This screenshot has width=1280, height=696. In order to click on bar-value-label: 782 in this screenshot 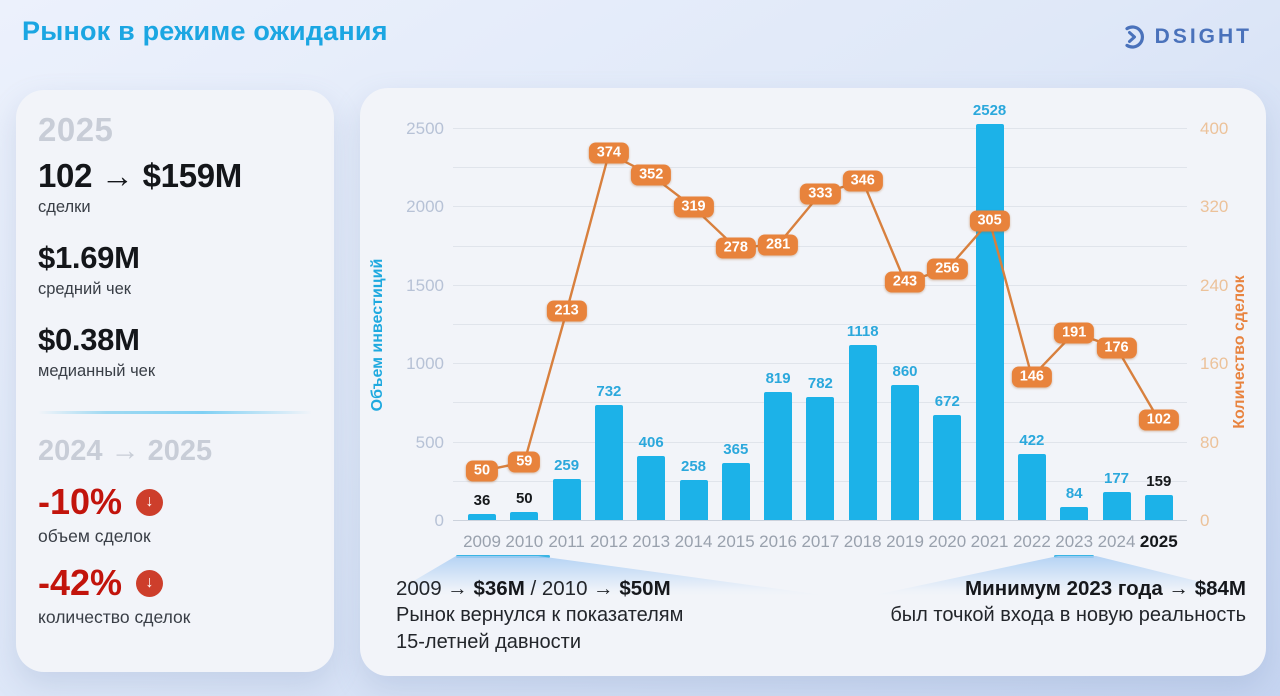, I will do `click(820, 384)`.